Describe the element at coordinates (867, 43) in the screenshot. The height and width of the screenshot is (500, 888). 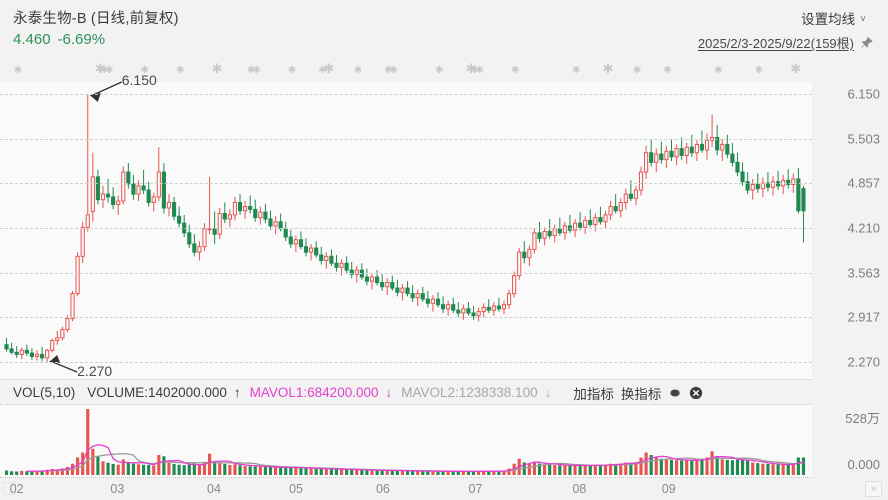
I see `pin-icon` at that location.